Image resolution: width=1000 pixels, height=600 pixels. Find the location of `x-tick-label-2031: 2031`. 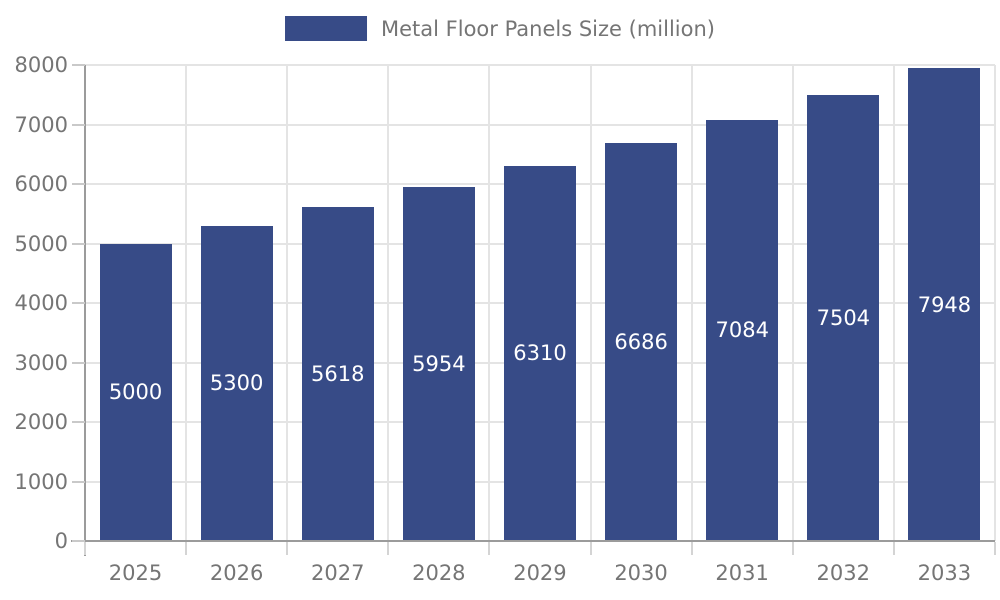

x-tick-label-2031: 2031 is located at coordinates (742, 573).